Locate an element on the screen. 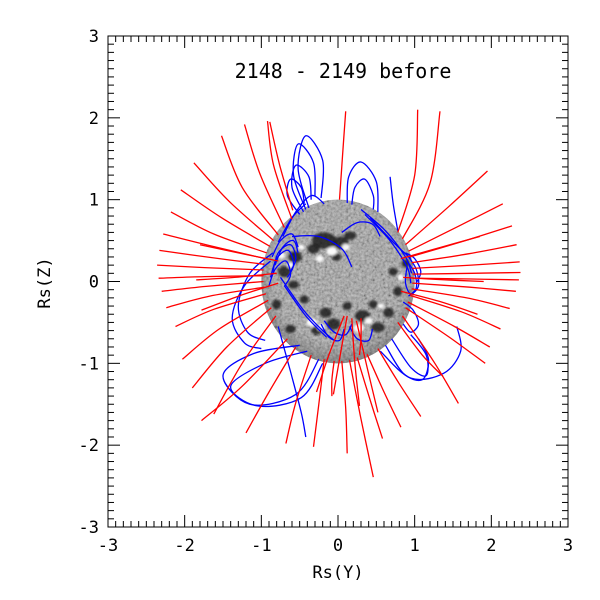  x-tick-label: 0 is located at coordinates (338, 546).